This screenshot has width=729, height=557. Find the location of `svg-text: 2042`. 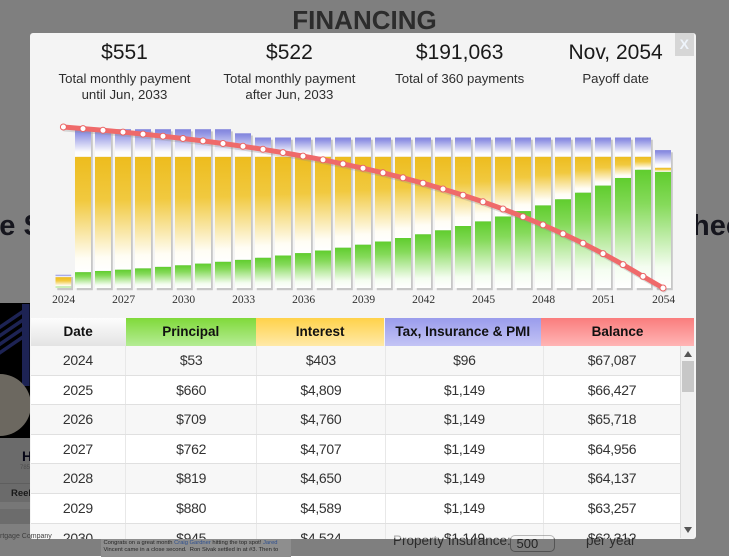

svg-text: 2042 is located at coordinates (423, 300).